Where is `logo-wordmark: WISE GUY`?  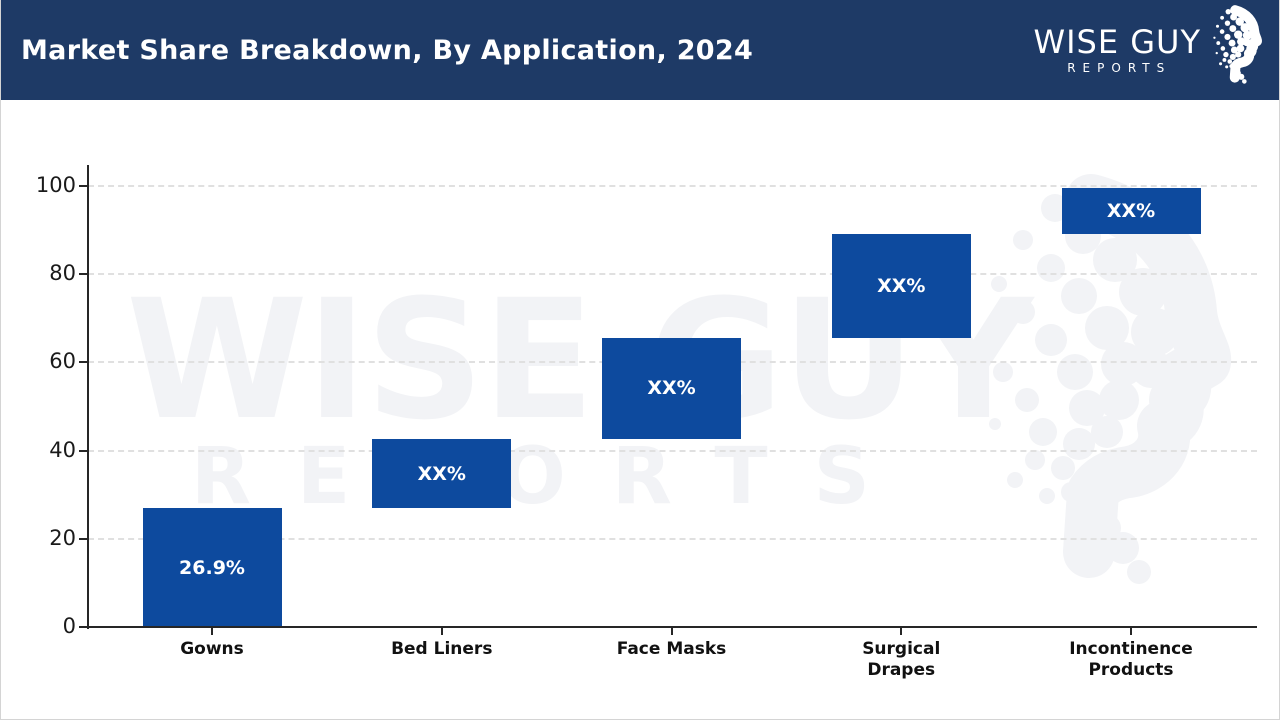 logo-wordmark: WISE GUY is located at coordinates (1117, 41).